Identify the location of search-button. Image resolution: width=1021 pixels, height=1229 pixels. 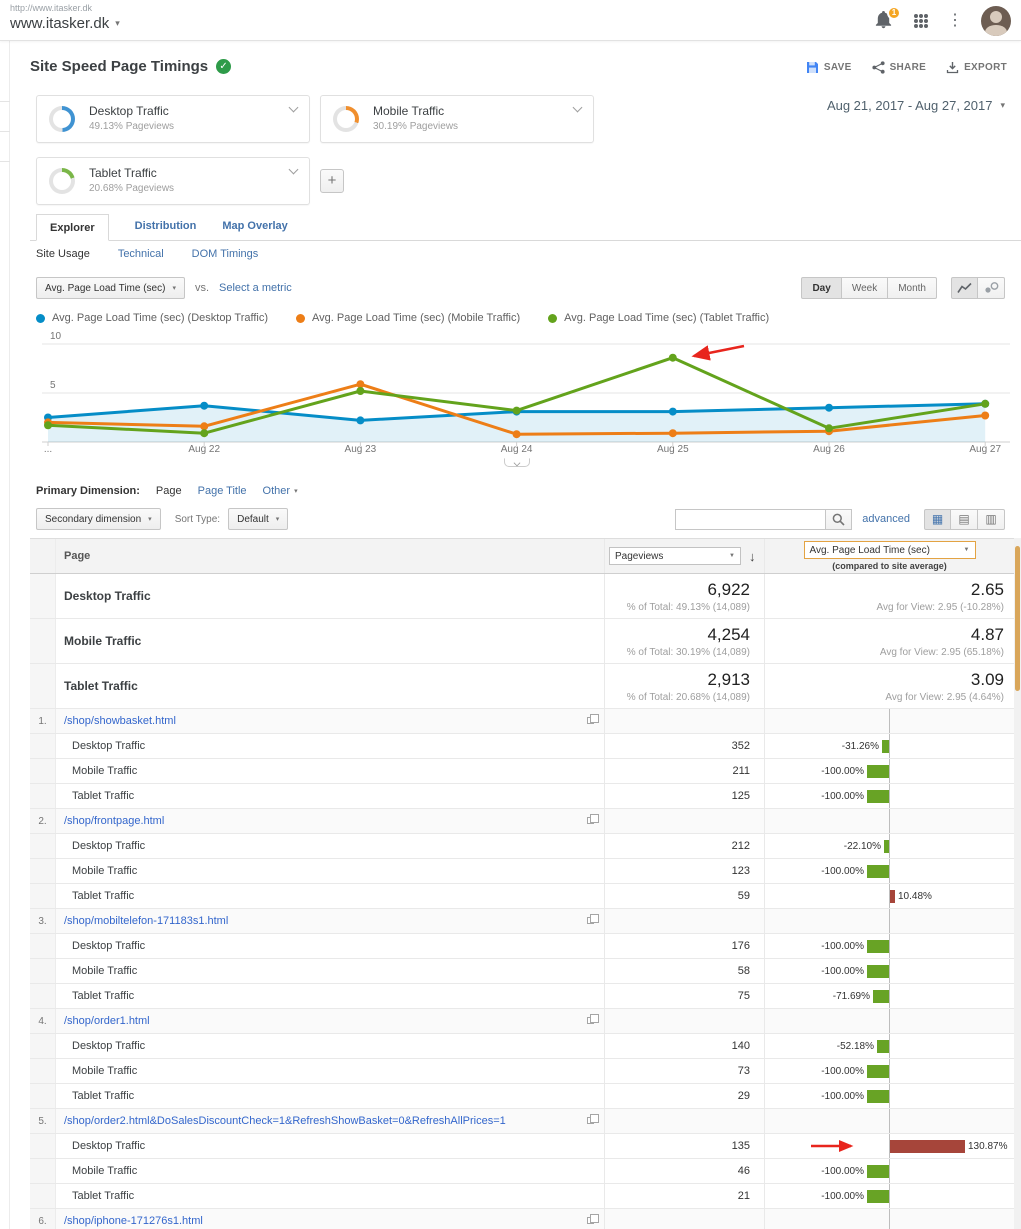
(839, 519).